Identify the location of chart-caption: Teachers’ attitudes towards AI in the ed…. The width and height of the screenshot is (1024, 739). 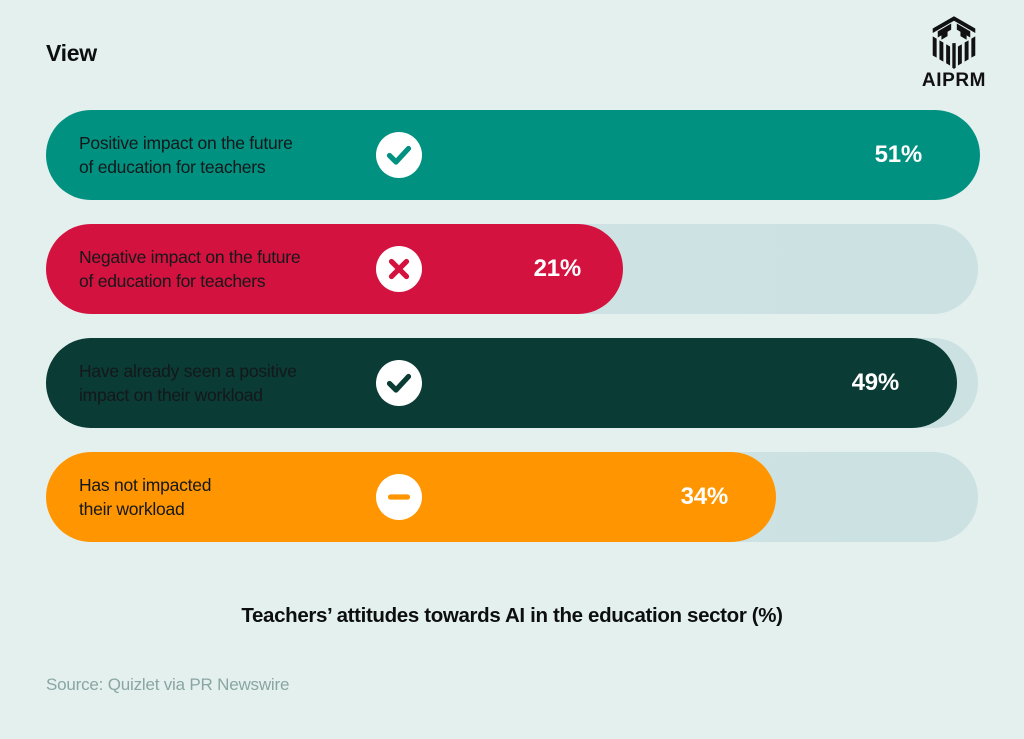
(512, 615).